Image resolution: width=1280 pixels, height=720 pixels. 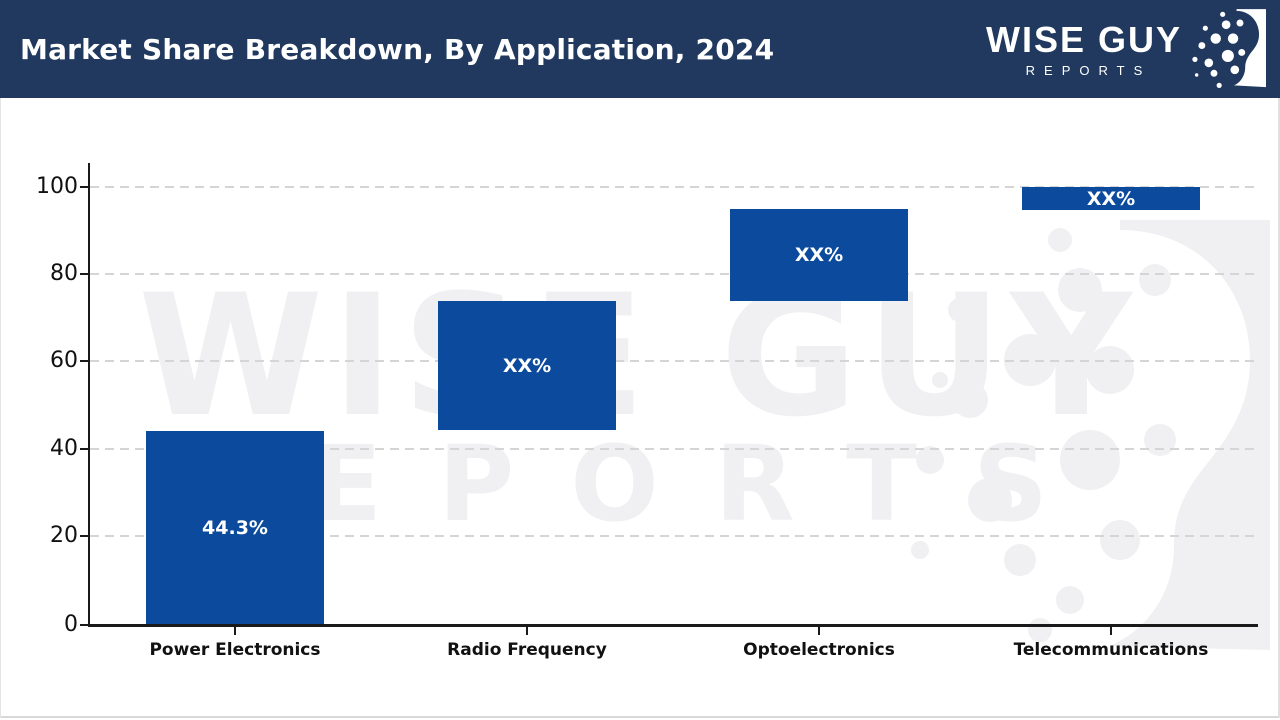 I want to click on bar-optoelectronics: XX%, so click(x=819, y=255).